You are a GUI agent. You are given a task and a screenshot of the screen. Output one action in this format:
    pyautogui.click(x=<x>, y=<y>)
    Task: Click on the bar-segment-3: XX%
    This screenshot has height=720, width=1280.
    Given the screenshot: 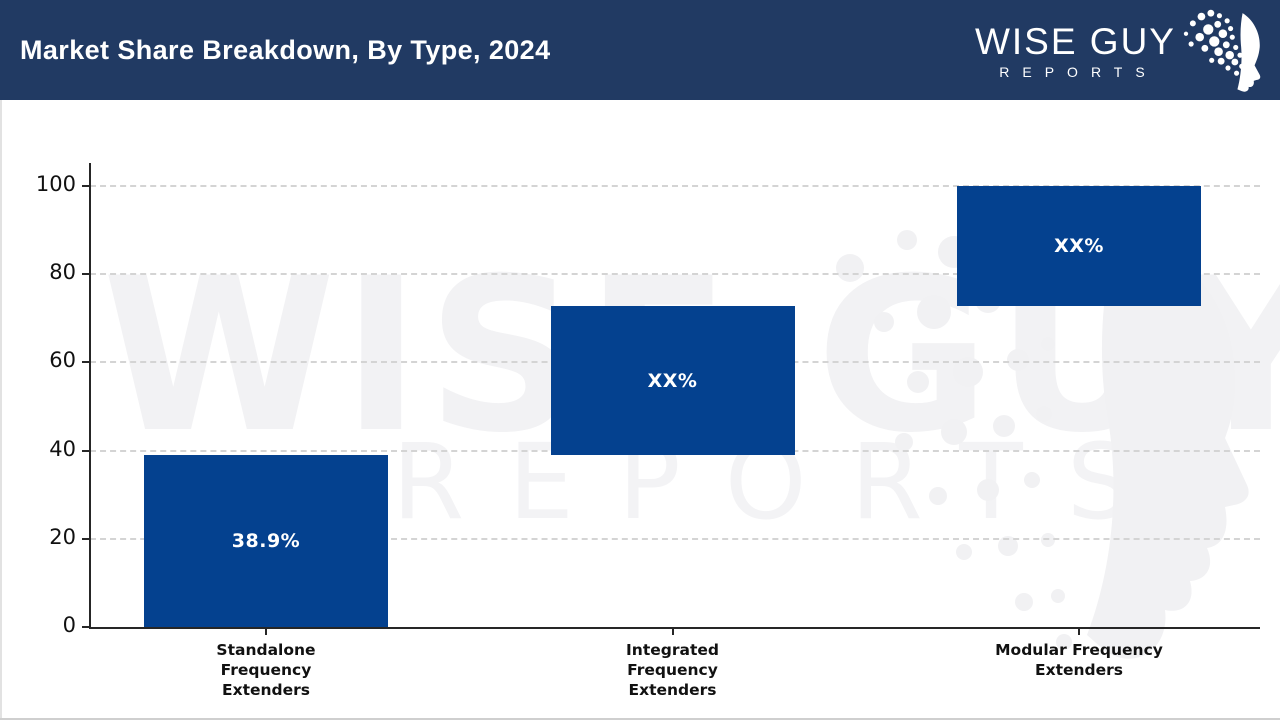 What is the action you would take?
    pyautogui.click(x=1079, y=246)
    